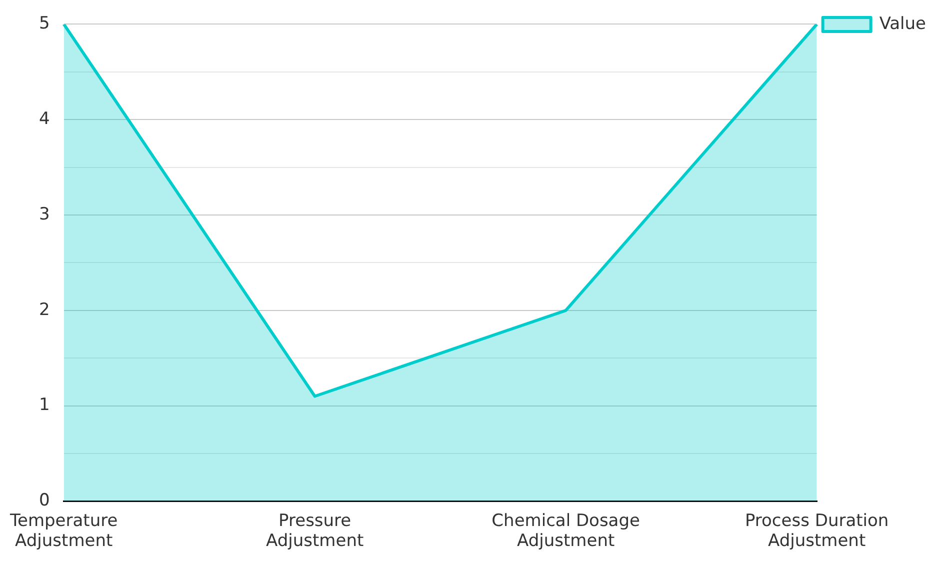  What do you see at coordinates (816, 531) in the screenshot?
I see `x-tick-label: Process Duration Adjustment` at bounding box center [816, 531].